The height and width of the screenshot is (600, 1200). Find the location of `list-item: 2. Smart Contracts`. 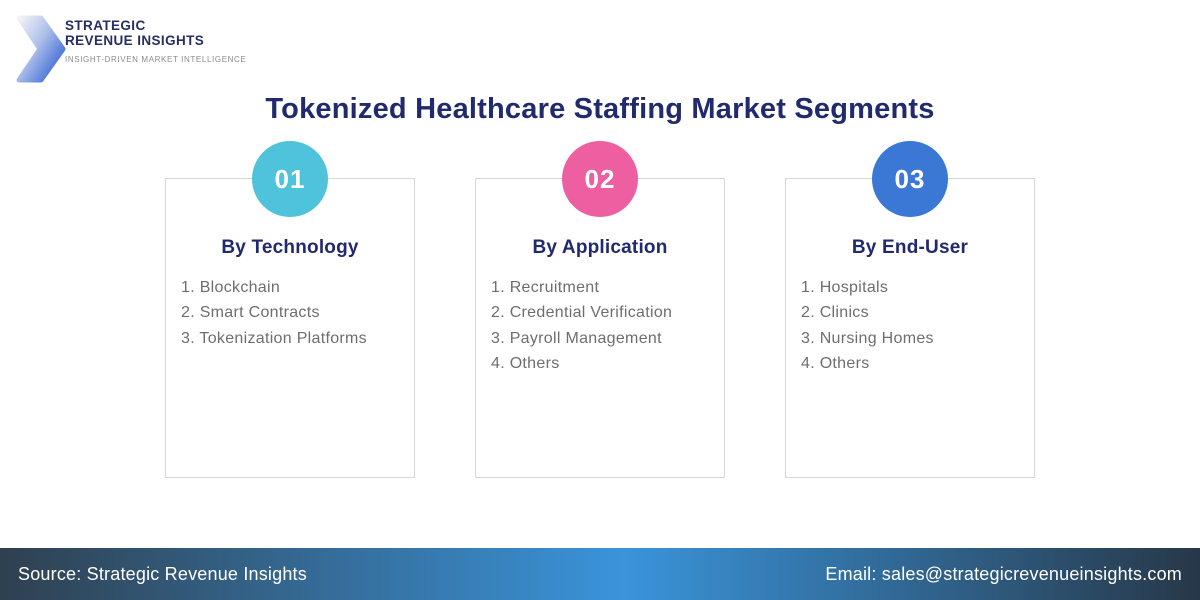

list-item: 2. Smart Contracts is located at coordinates (250, 313).